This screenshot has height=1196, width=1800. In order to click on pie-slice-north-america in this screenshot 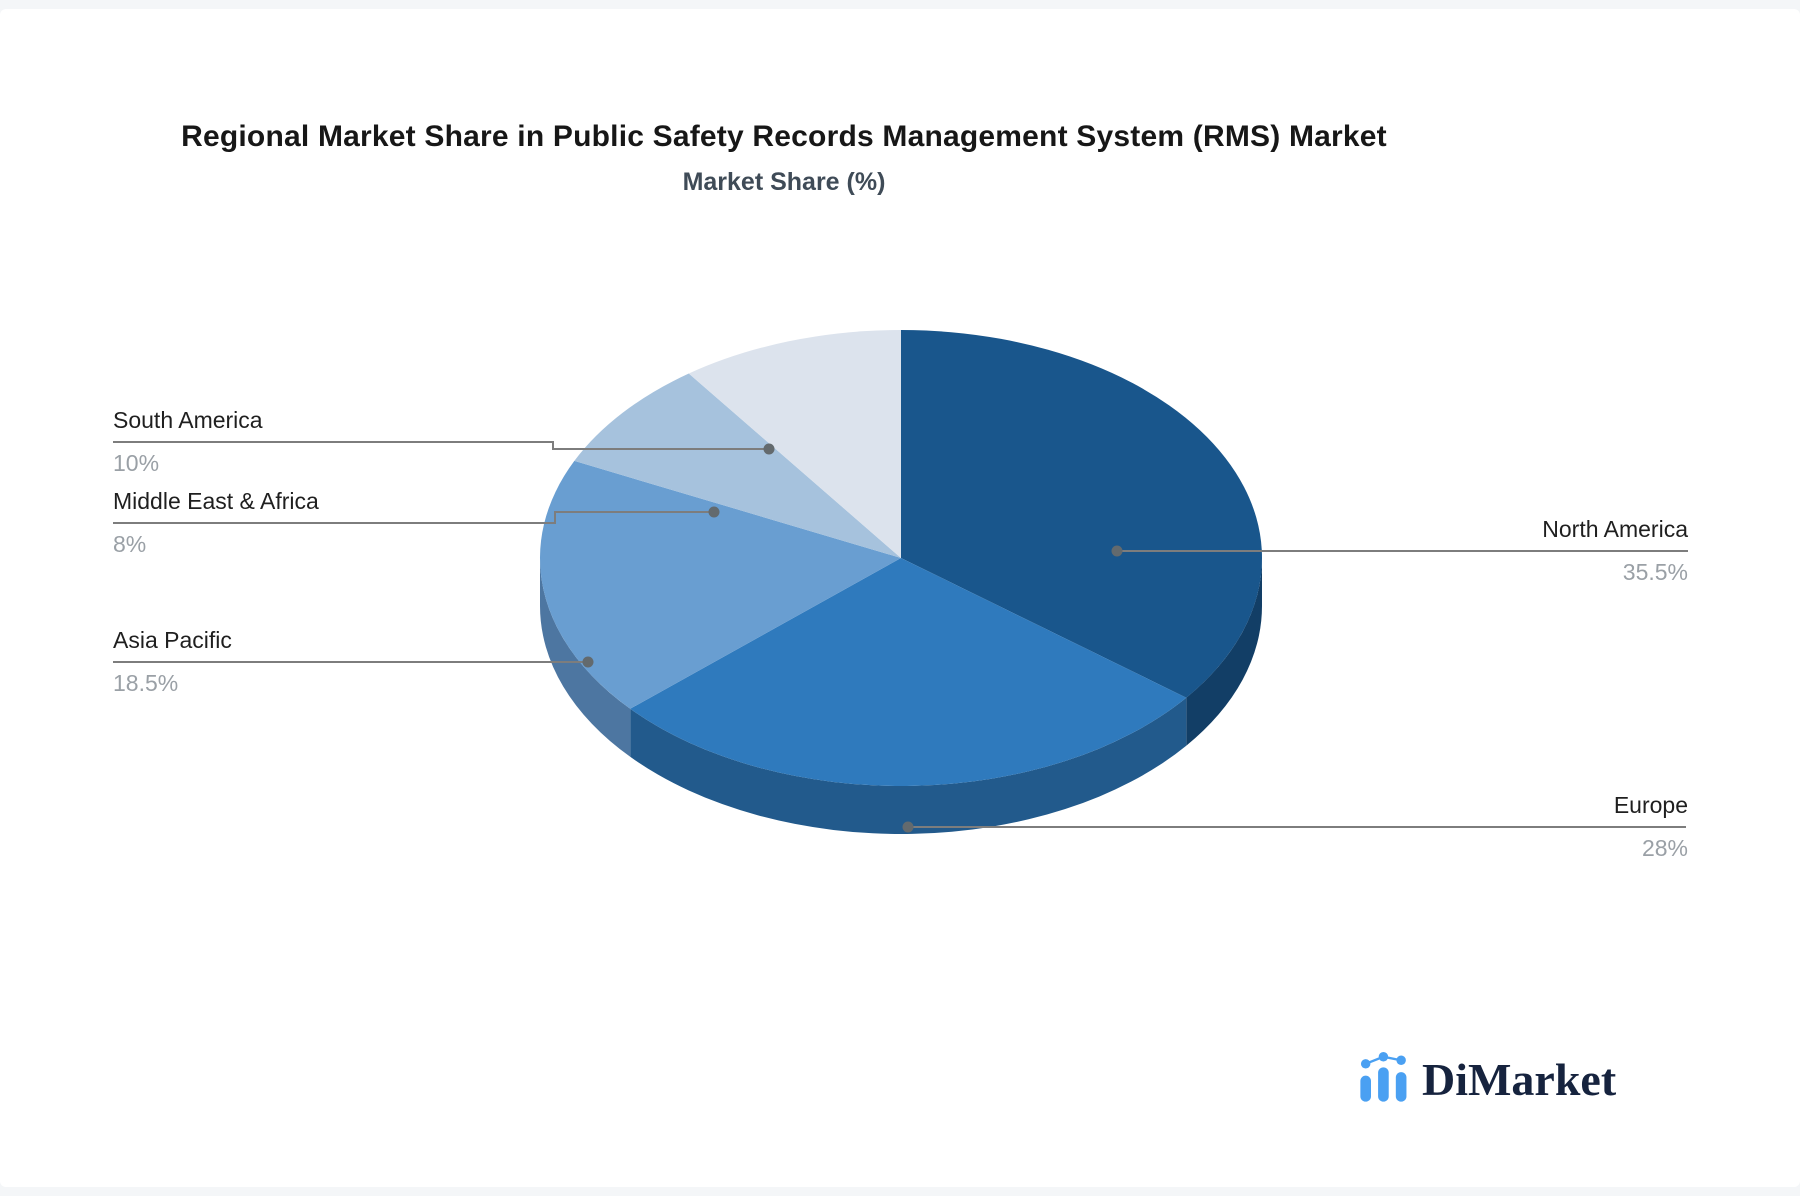, I will do `click(1081, 514)`.